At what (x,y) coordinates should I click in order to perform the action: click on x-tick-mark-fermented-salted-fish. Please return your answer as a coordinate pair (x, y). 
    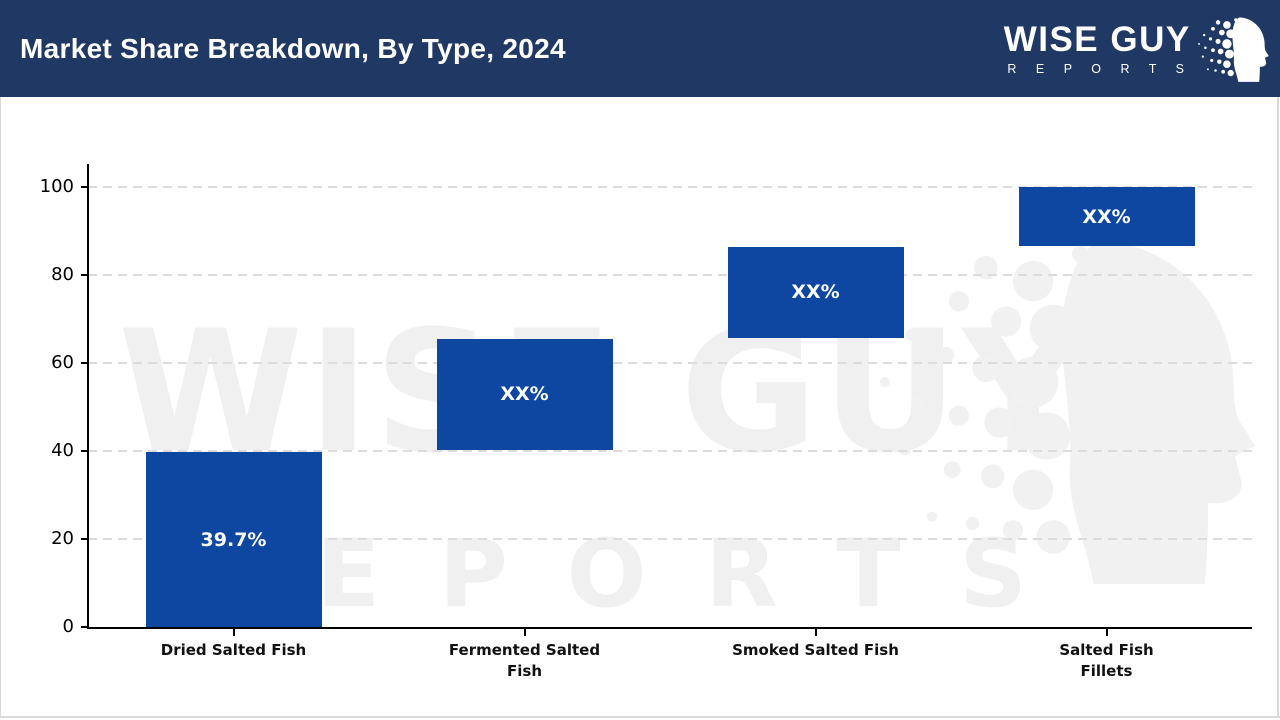
    Looking at the image, I should click on (524, 632).